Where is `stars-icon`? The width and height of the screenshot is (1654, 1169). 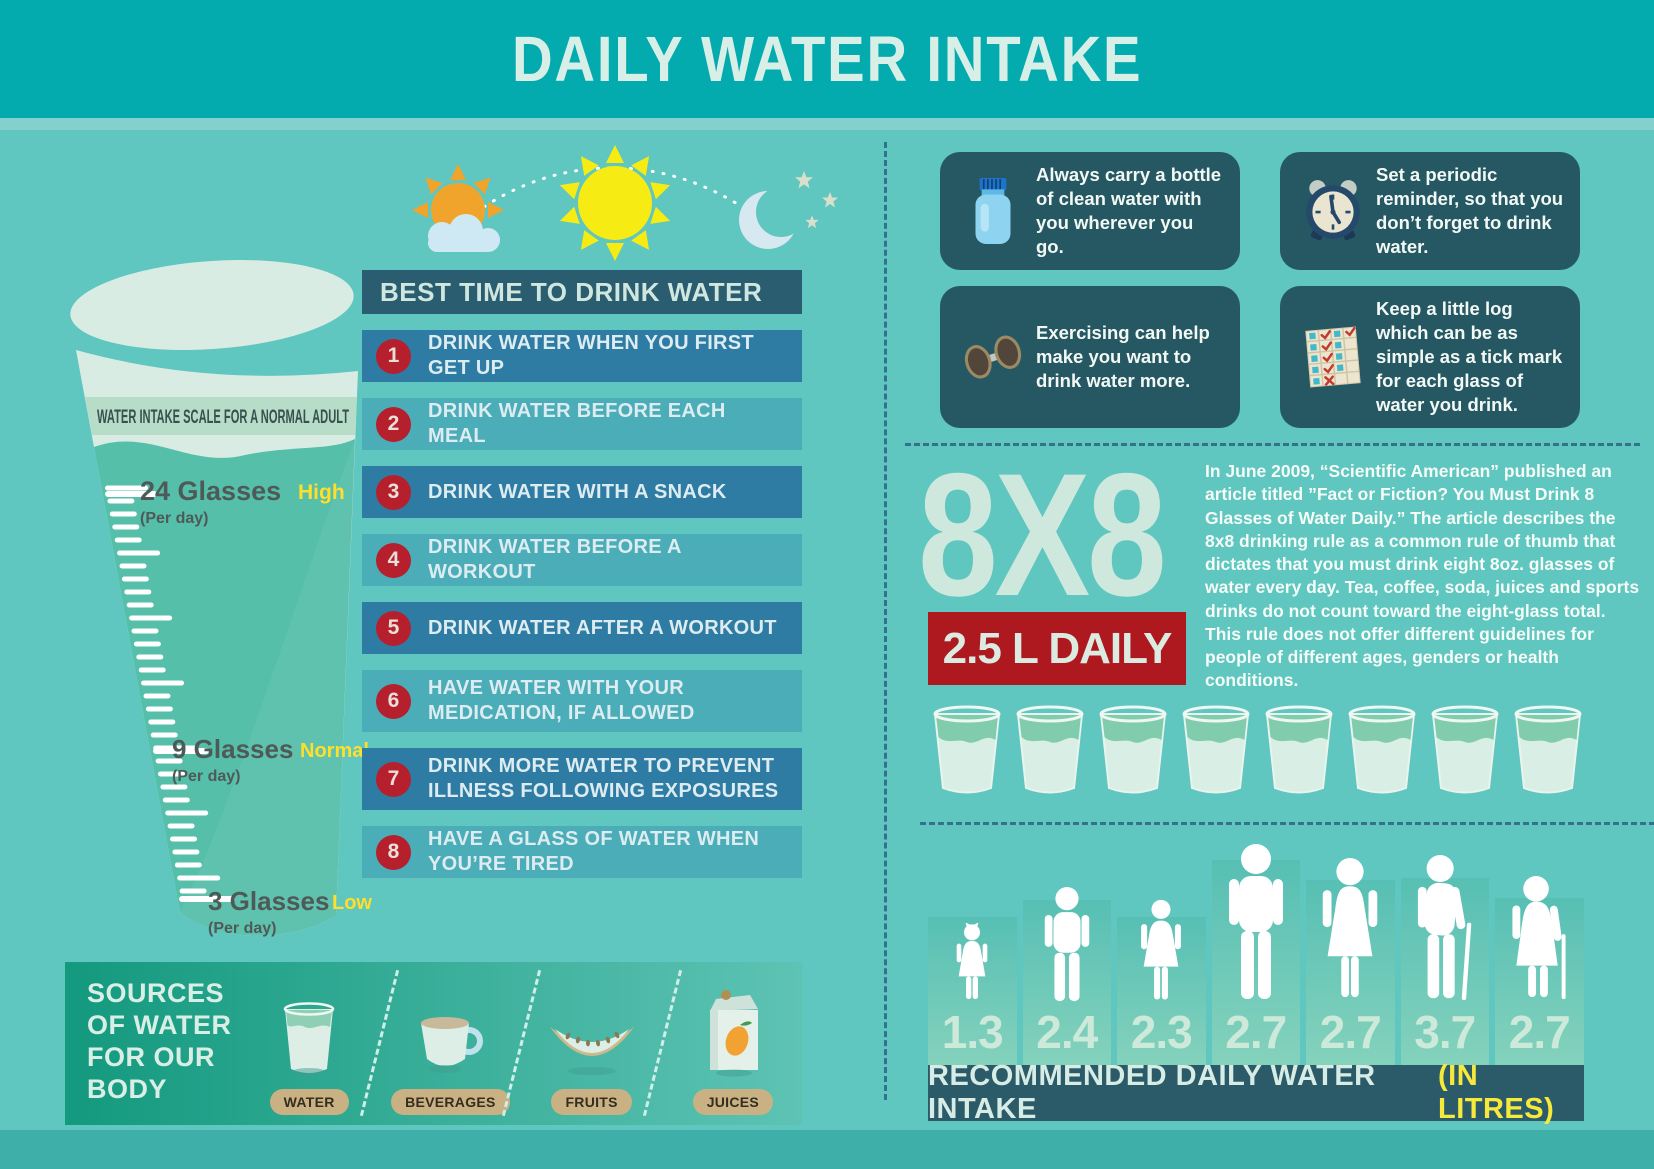
stars-icon is located at coordinates (817, 200).